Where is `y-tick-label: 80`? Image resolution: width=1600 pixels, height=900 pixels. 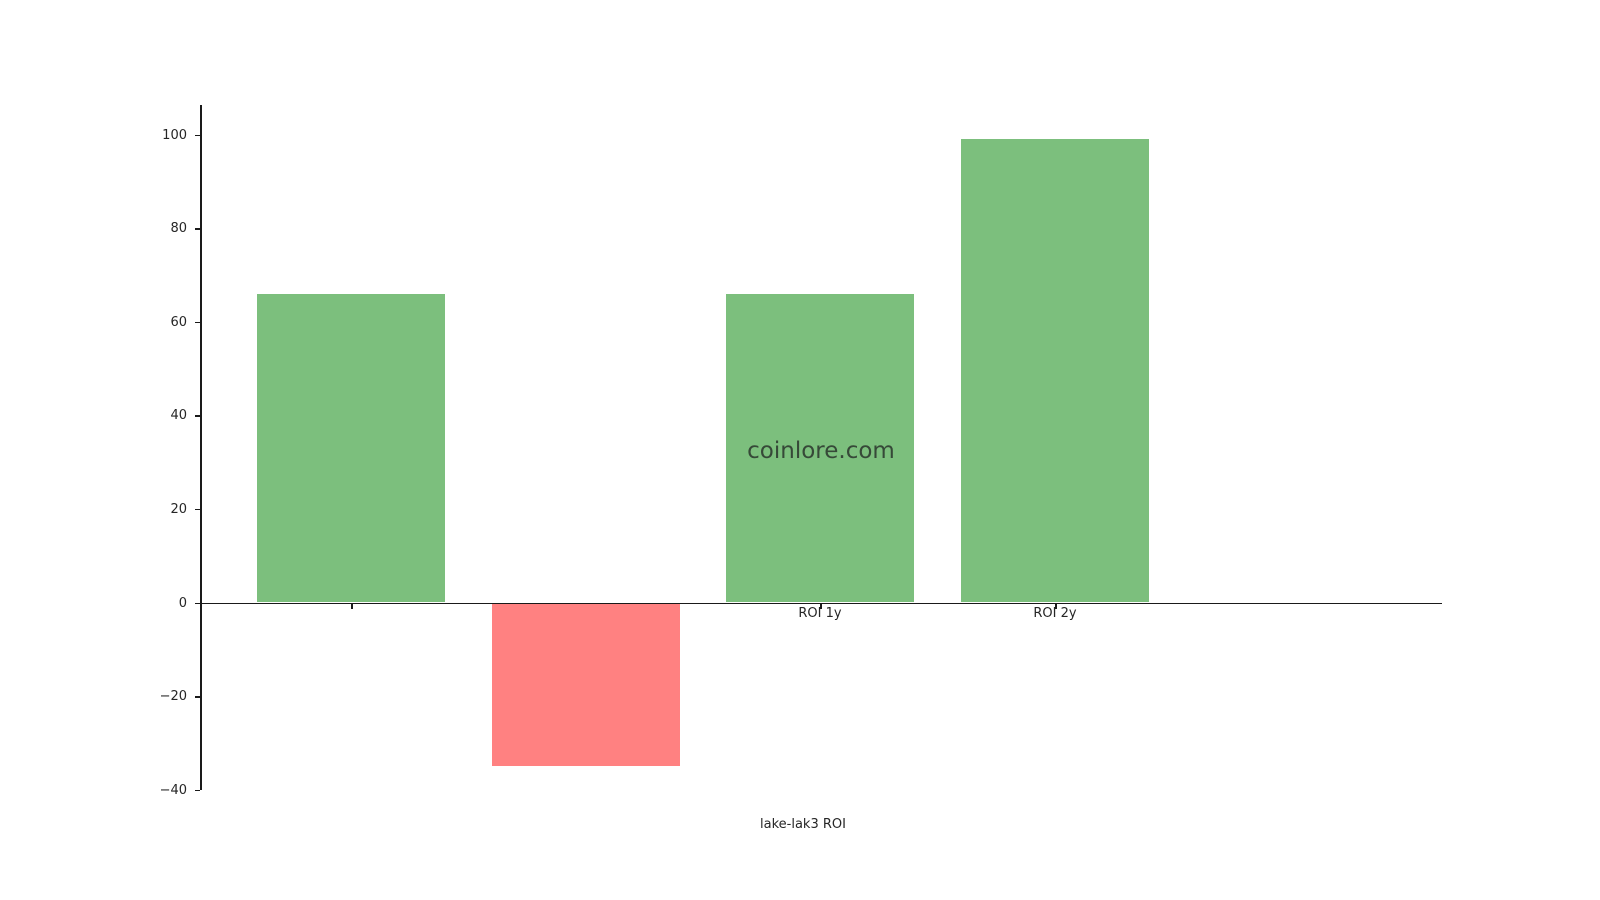 y-tick-label: 80 is located at coordinates (178, 229).